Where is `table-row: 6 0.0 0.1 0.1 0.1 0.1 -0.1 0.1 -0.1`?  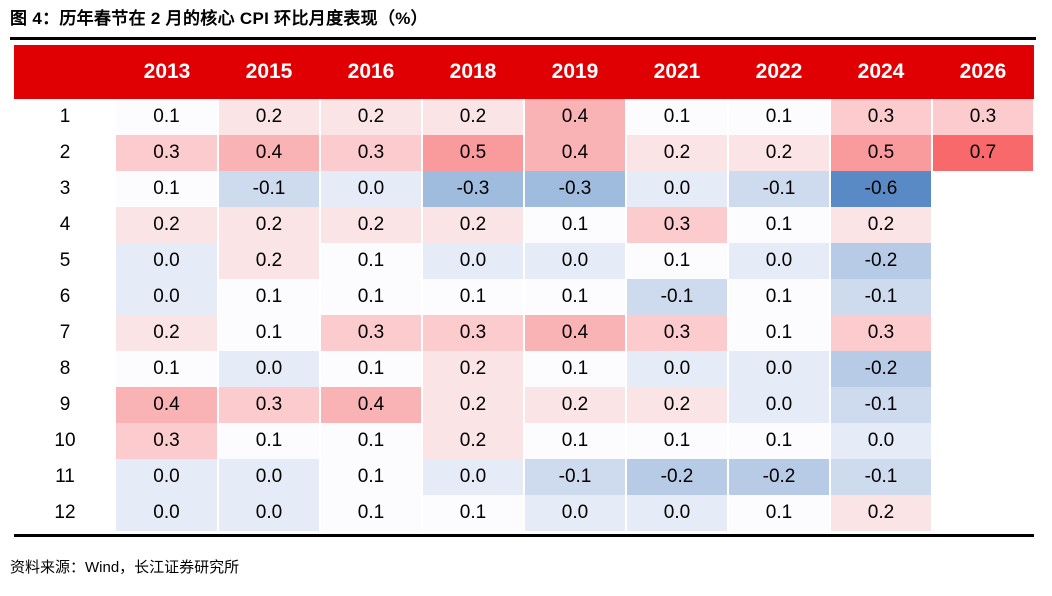
table-row: 6 0.0 0.1 0.1 0.1 0.1 -0.1 0.1 -0.1 is located at coordinates (524, 297).